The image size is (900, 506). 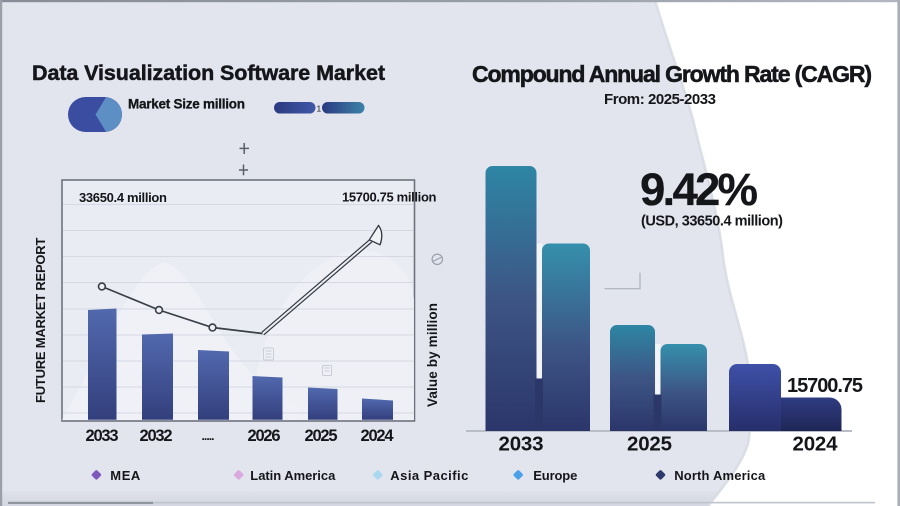 I want to click on svg-text: MEA, so click(x=125, y=475).